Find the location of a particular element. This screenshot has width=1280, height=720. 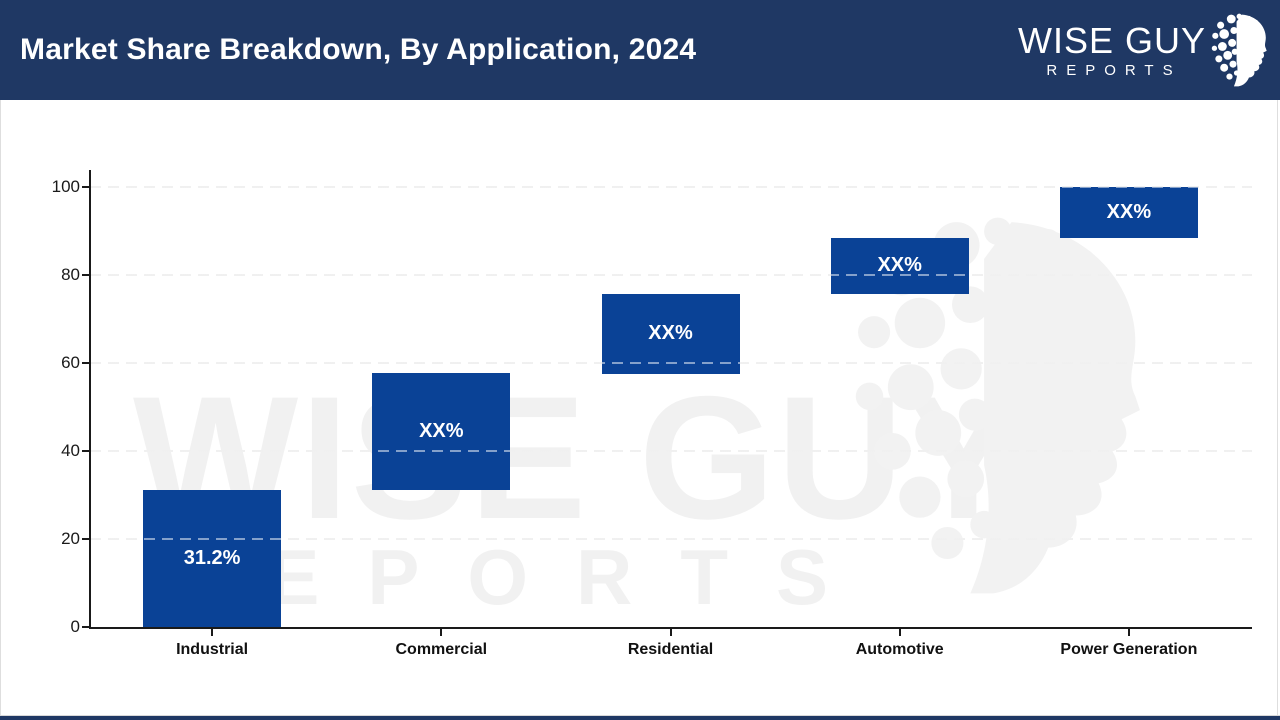

brand-logo-text: WISE GUY REPORTS is located at coordinates (1111, 49).